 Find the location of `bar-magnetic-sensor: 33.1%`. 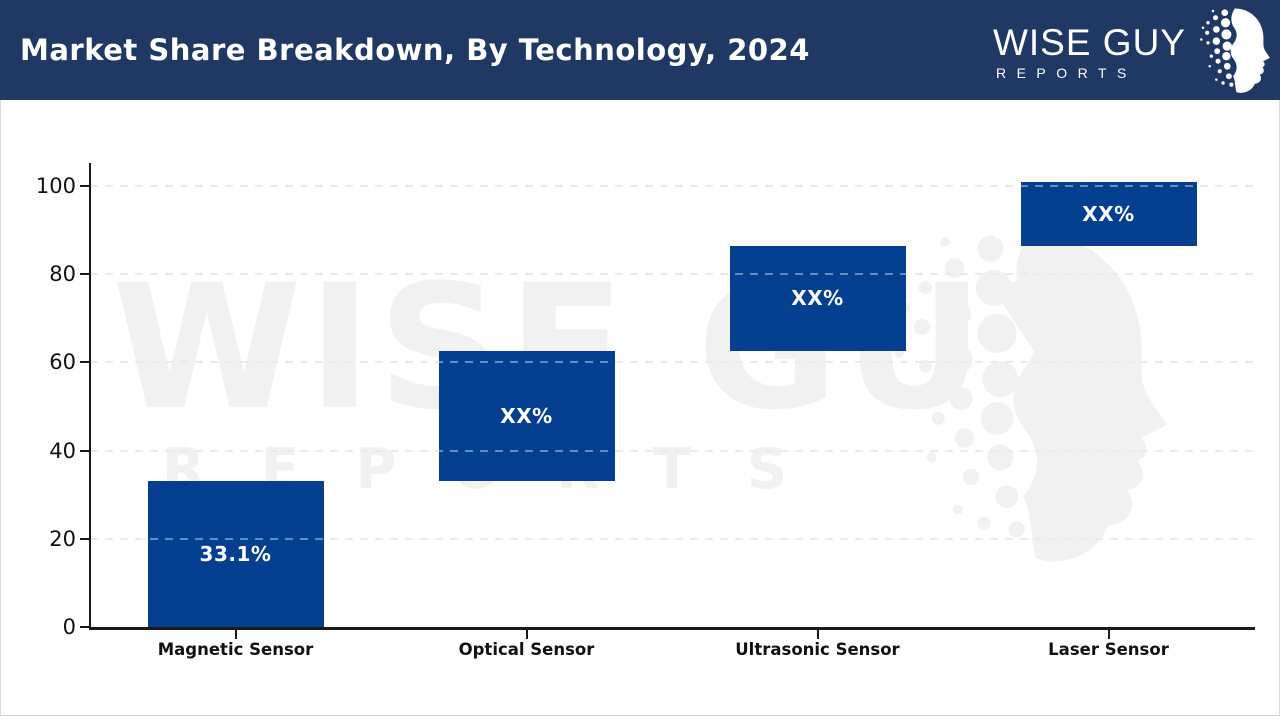

bar-magnetic-sensor: 33.1% is located at coordinates (235, 554).